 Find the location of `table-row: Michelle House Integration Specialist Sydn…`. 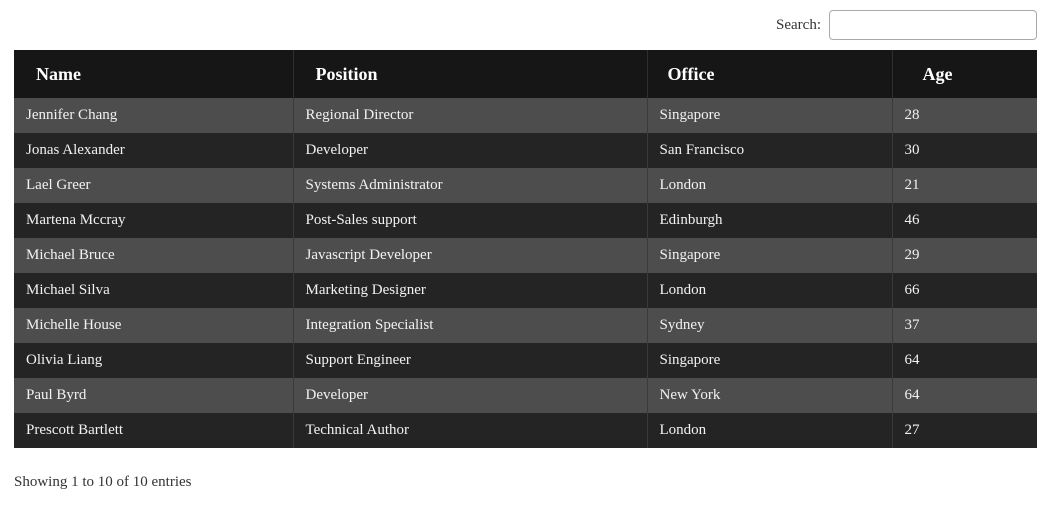

table-row: Michelle House Integration Specialist Sydn… is located at coordinates (525, 325).